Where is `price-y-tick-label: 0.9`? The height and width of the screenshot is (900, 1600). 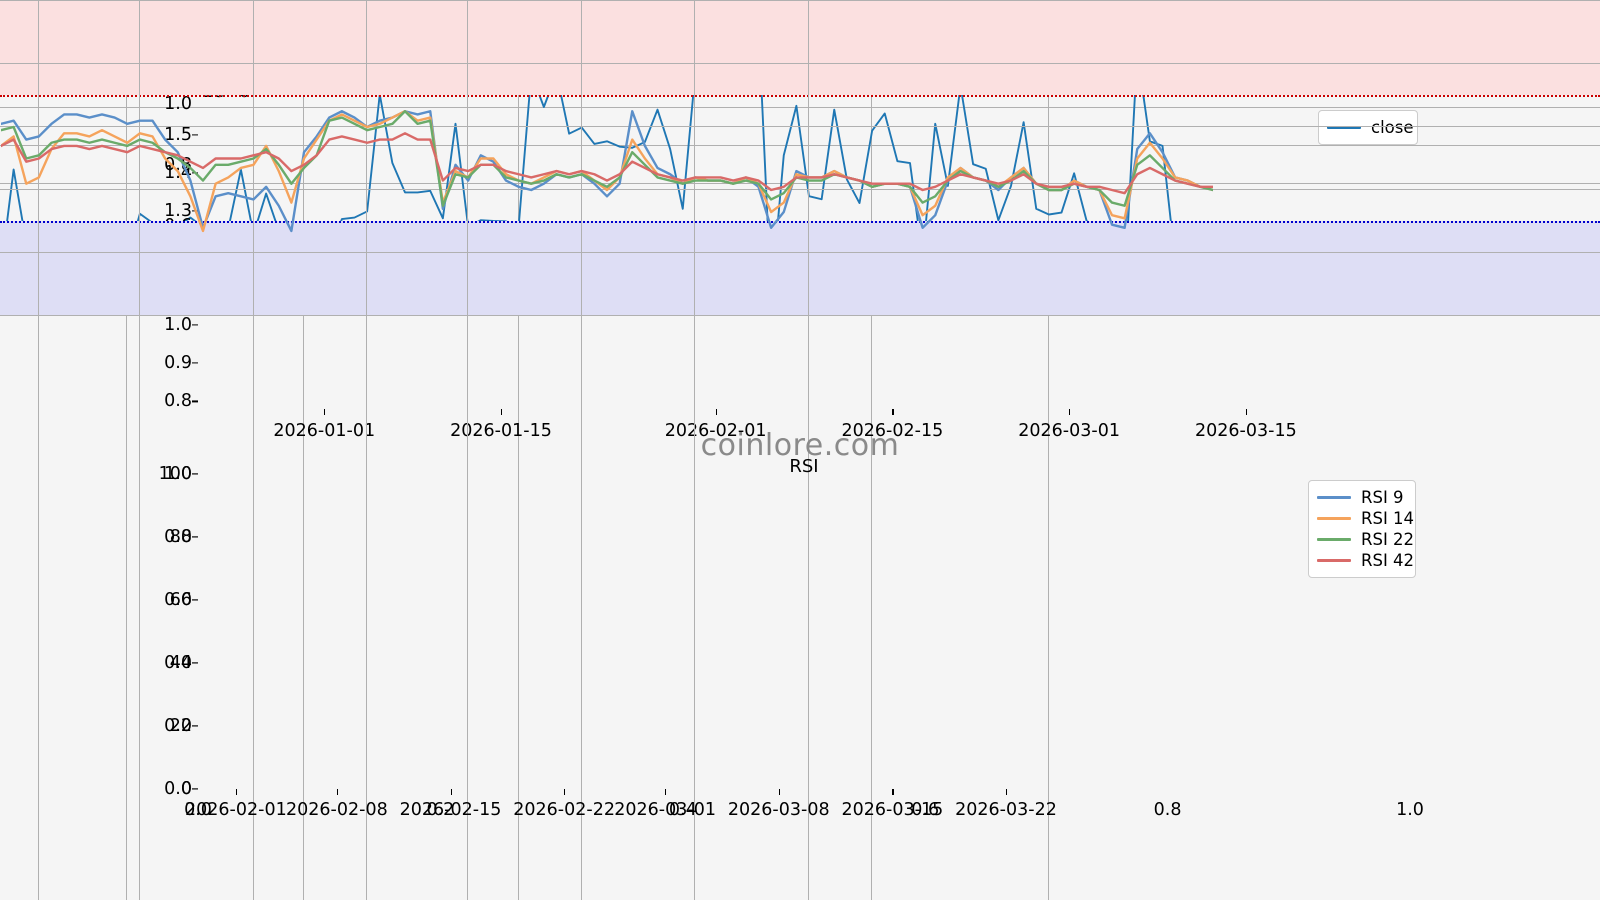
price-y-tick-label: 0.9 is located at coordinates (178, 363).